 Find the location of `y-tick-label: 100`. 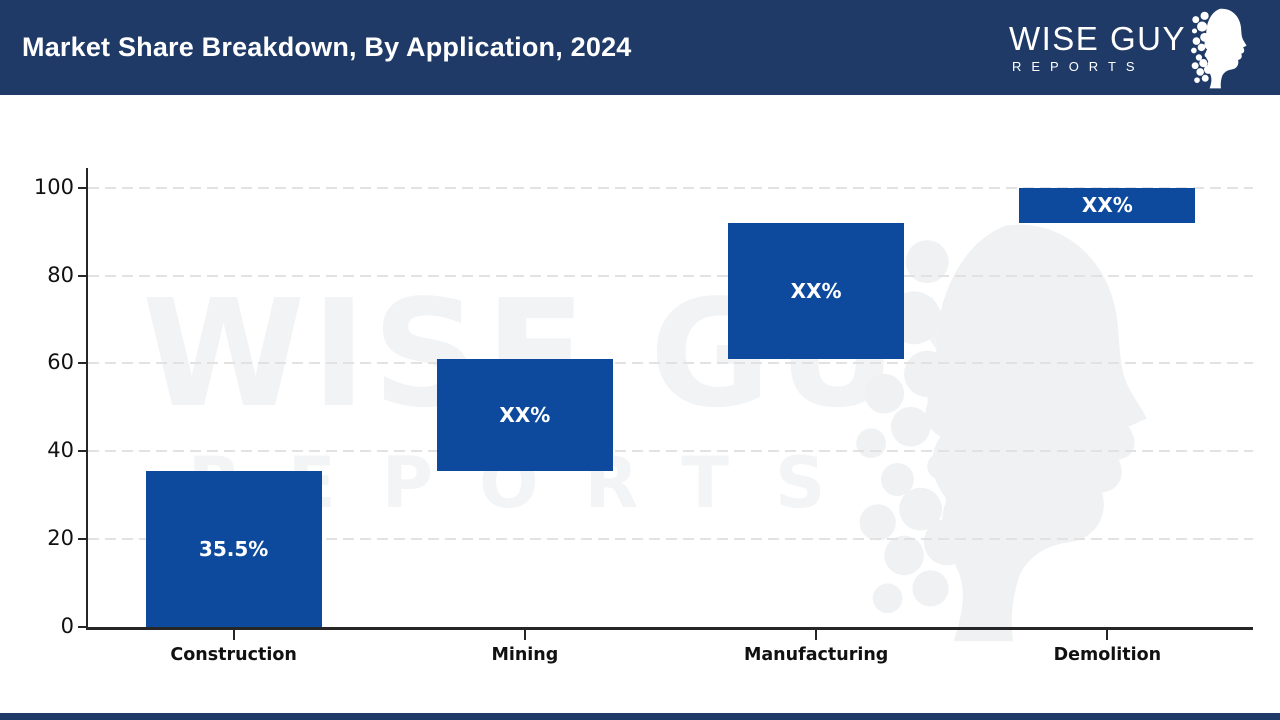

y-tick-label: 100 is located at coordinates (53, 186).